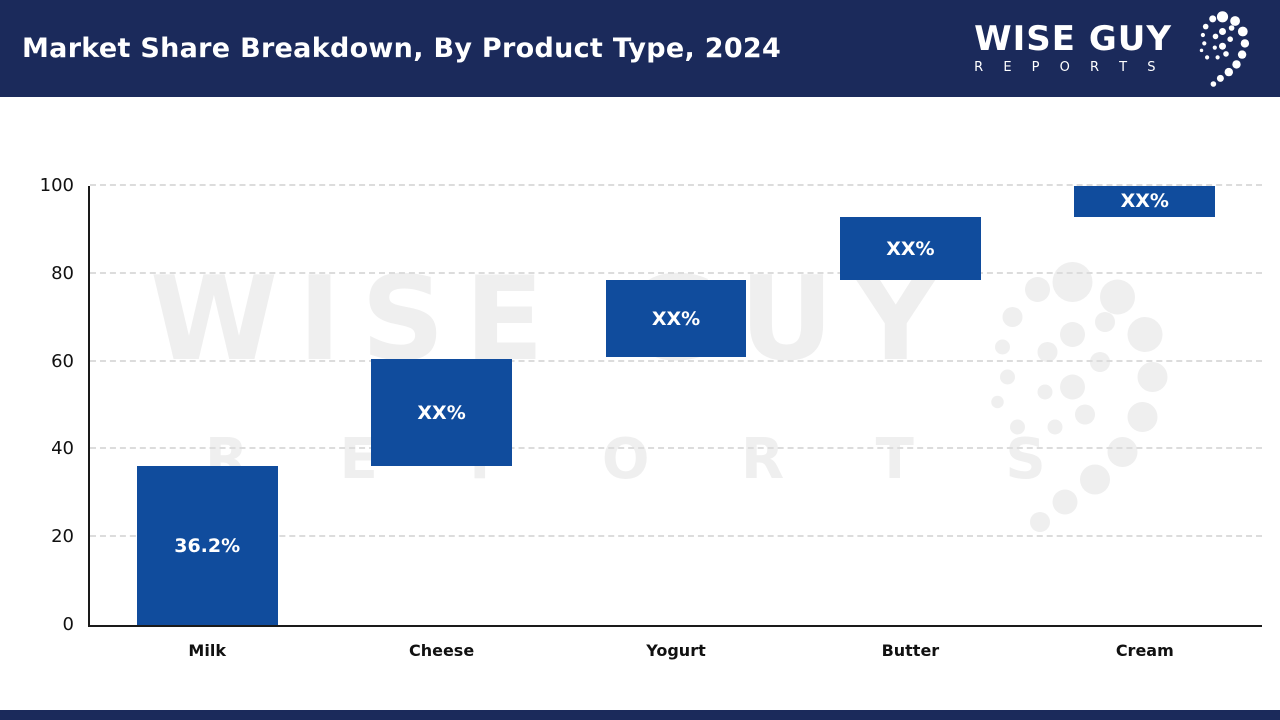 The image size is (1280, 720). I want to click on wise-guy-logo: WISE GUY R E P O R T S, so click(1116, 49).